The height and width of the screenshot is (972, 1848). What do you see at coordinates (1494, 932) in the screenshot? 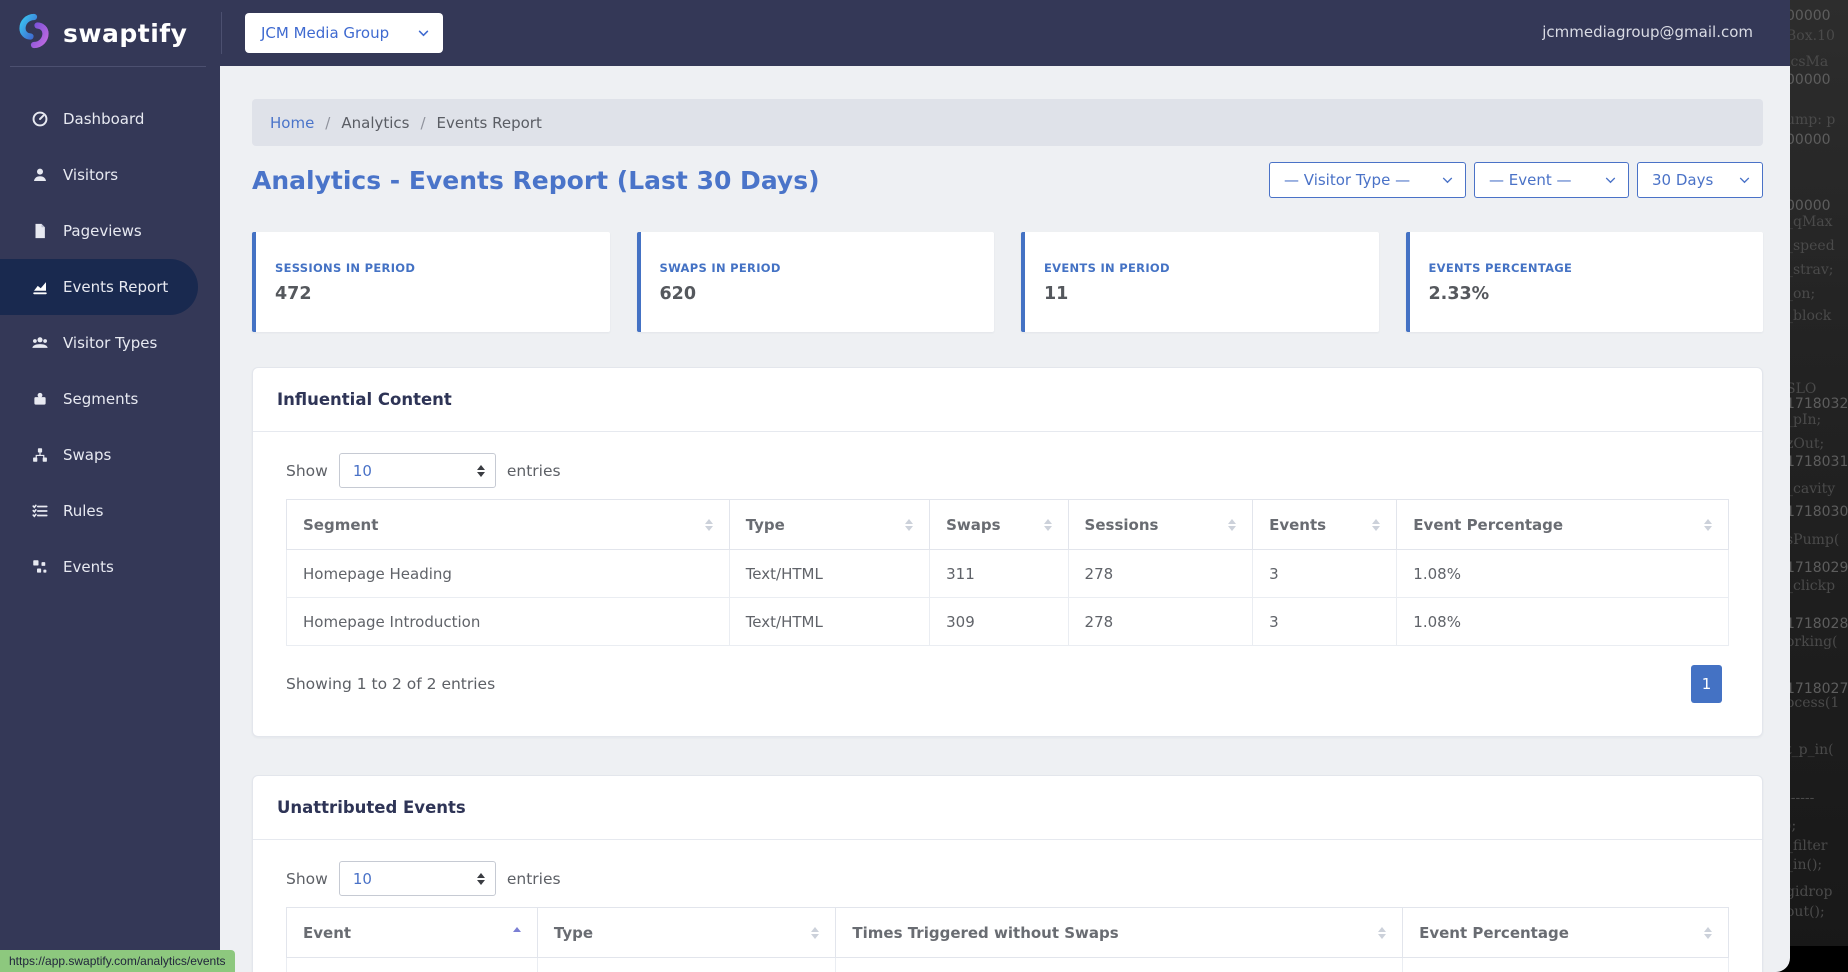
I see `column-label: Event Percentage` at bounding box center [1494, 932].